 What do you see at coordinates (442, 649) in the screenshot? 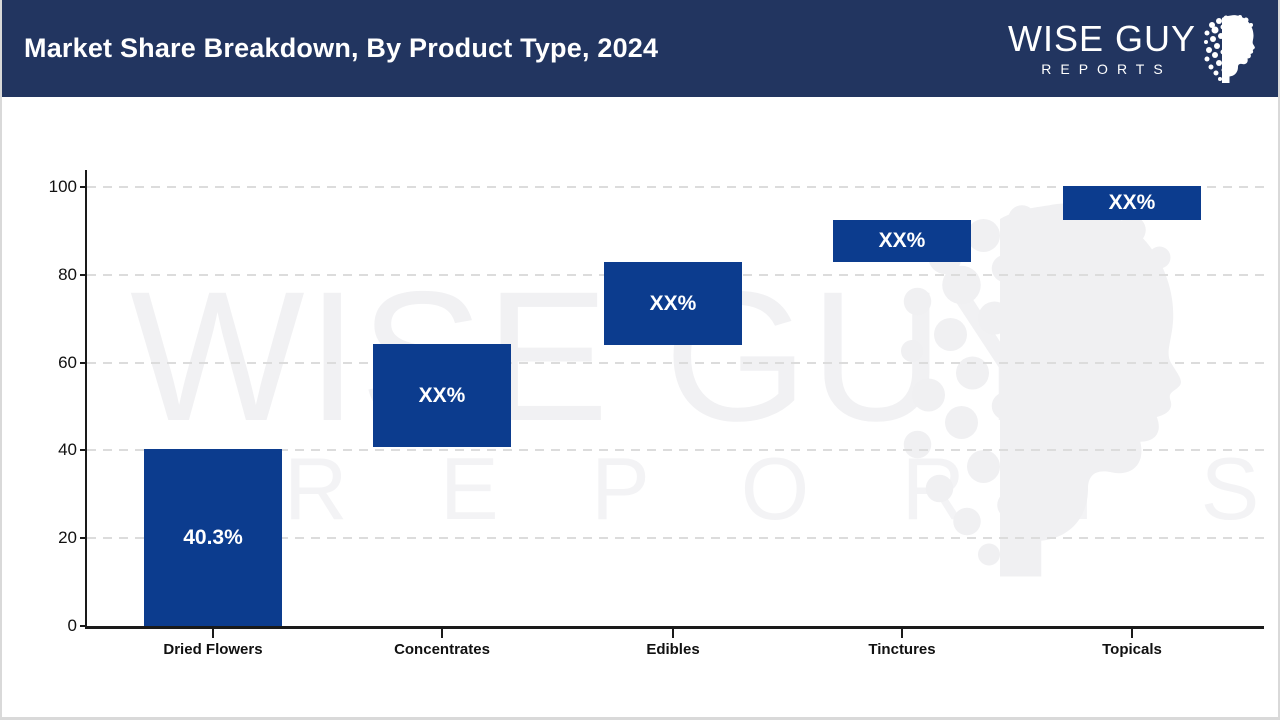
I see `x-category-label: Concentrates` at bounding box center [442, 649].